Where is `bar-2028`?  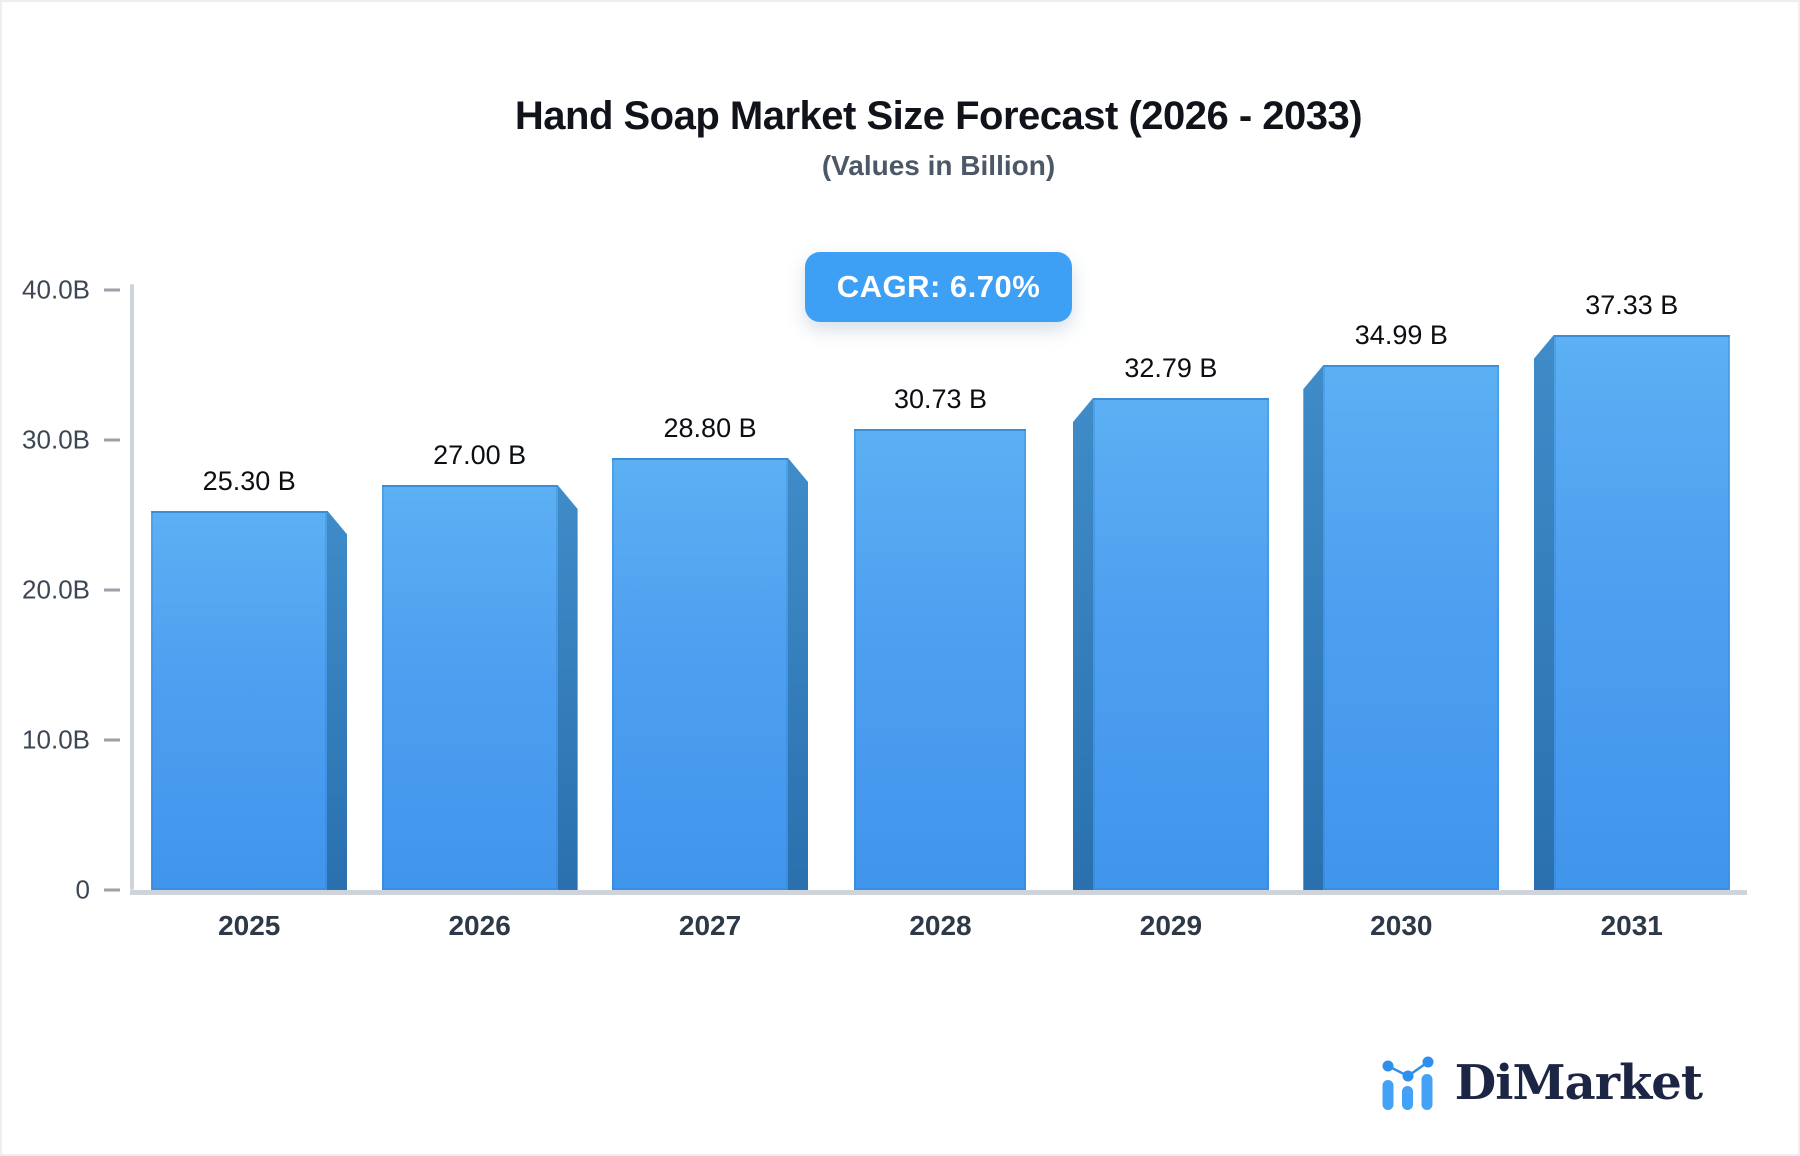
bar-2028 is located at coordinates (940, 659).